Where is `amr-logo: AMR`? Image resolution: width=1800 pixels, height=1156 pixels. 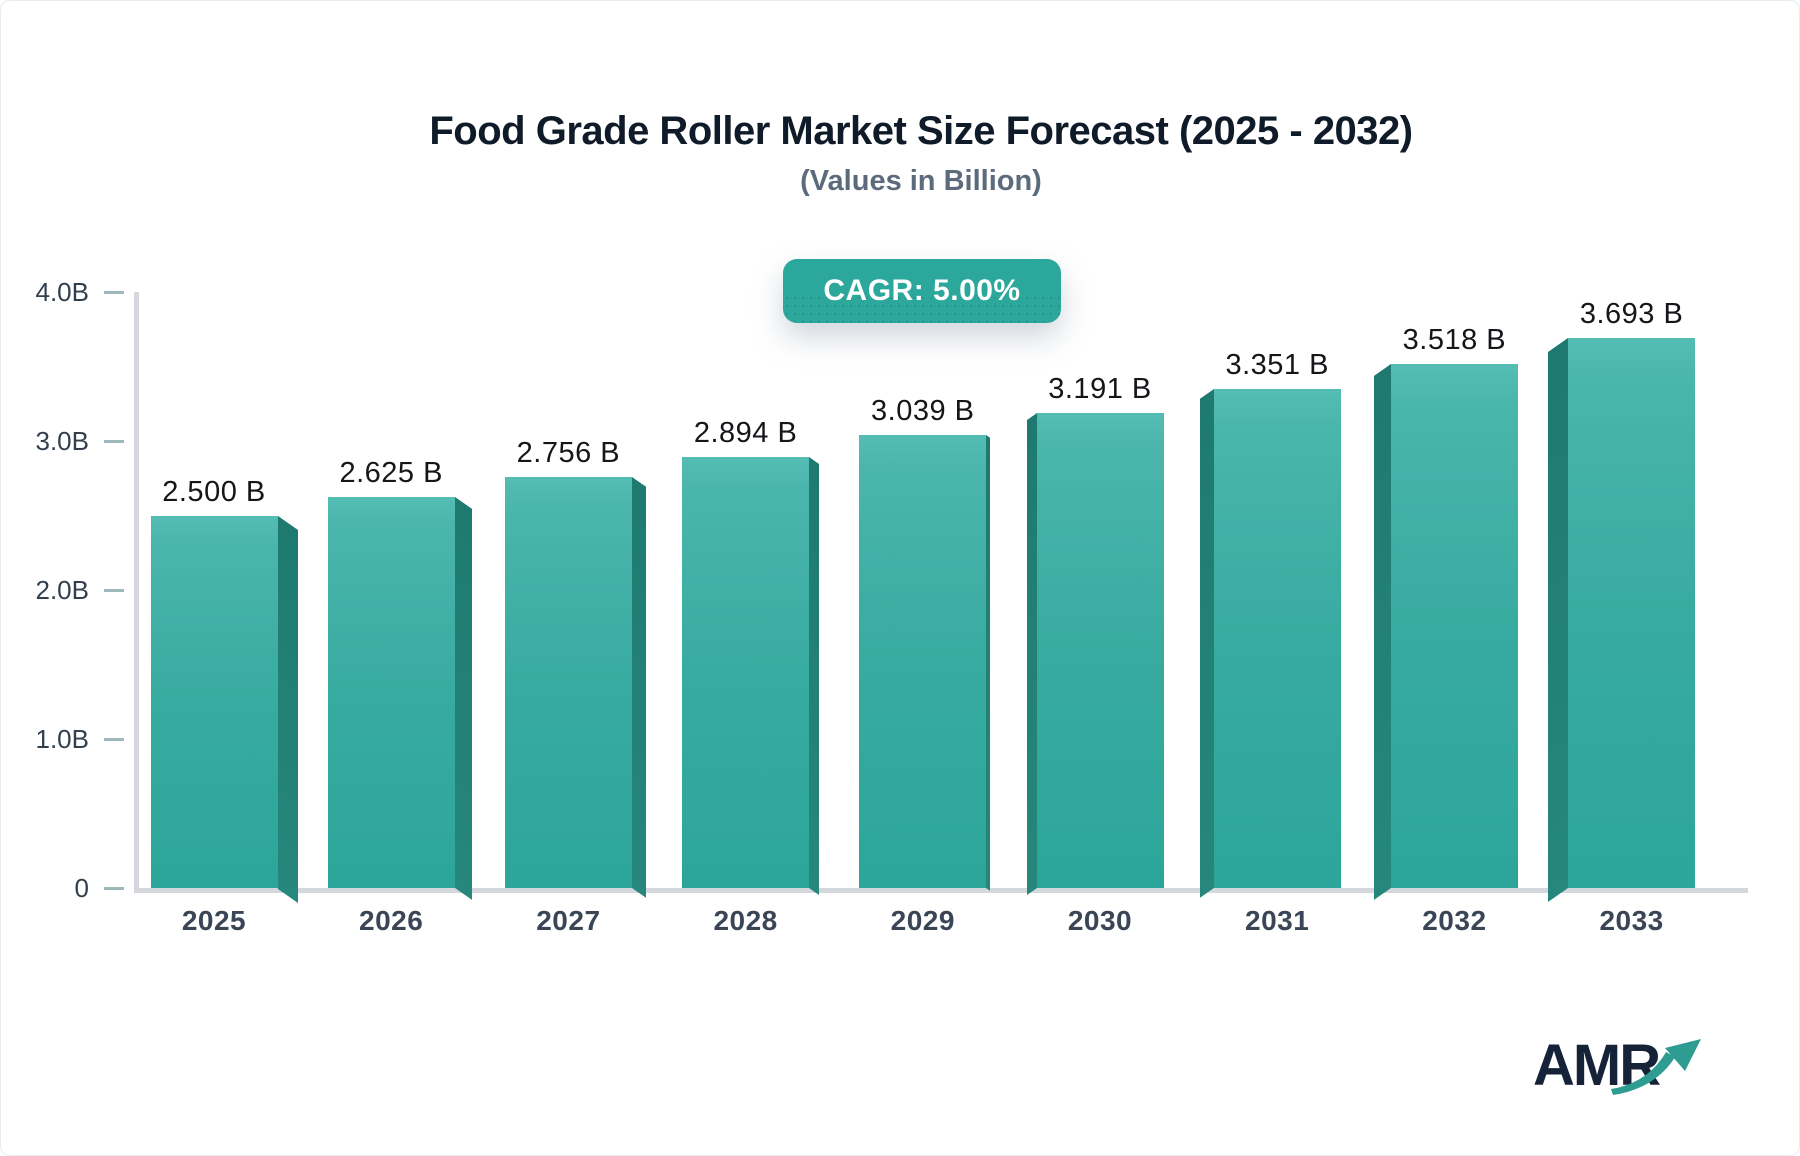 amr-logo: AMR is located at coordinates (1663, 1082).